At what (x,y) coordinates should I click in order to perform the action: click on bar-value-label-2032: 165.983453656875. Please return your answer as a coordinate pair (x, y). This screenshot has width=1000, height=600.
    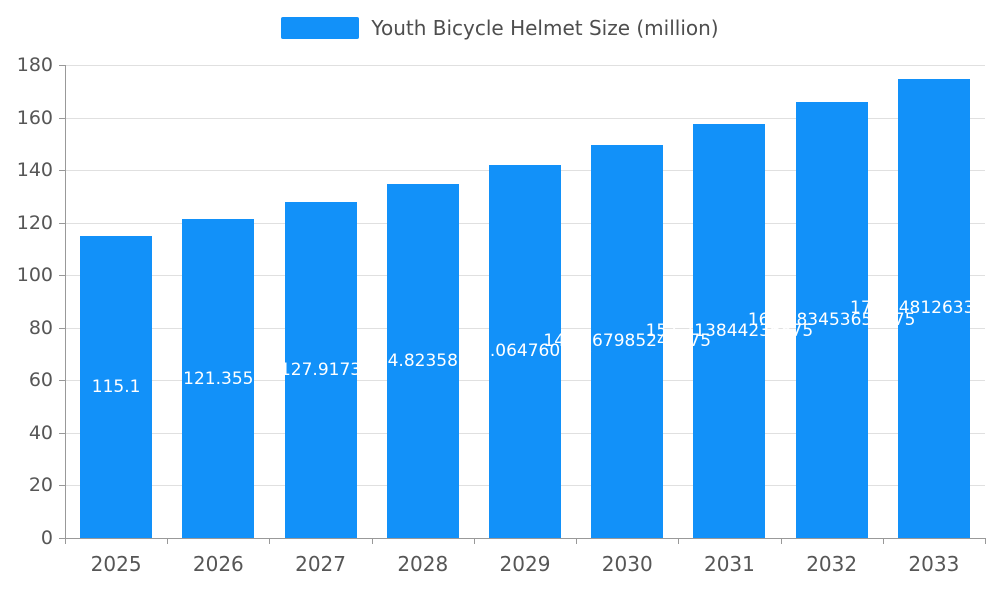
    Looking at the image, I should click on (831, 319).